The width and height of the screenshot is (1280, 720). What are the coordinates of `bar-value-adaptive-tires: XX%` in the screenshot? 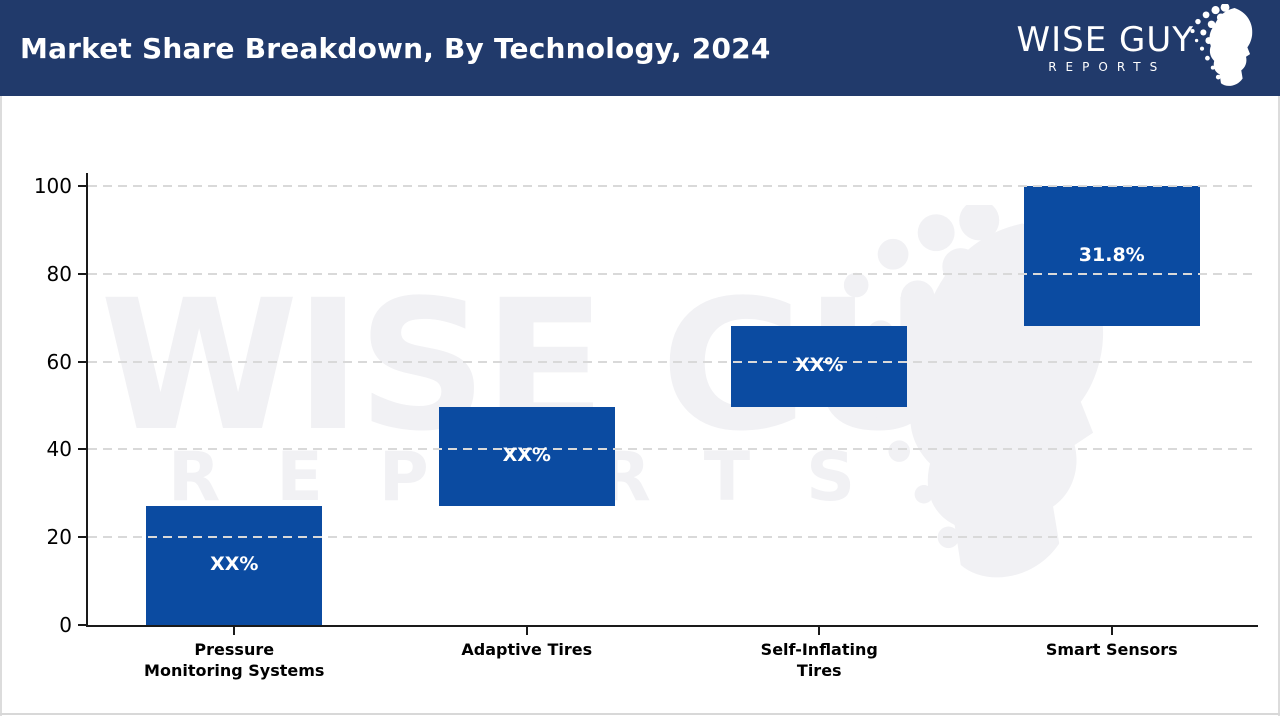 It's located at (526, 455).